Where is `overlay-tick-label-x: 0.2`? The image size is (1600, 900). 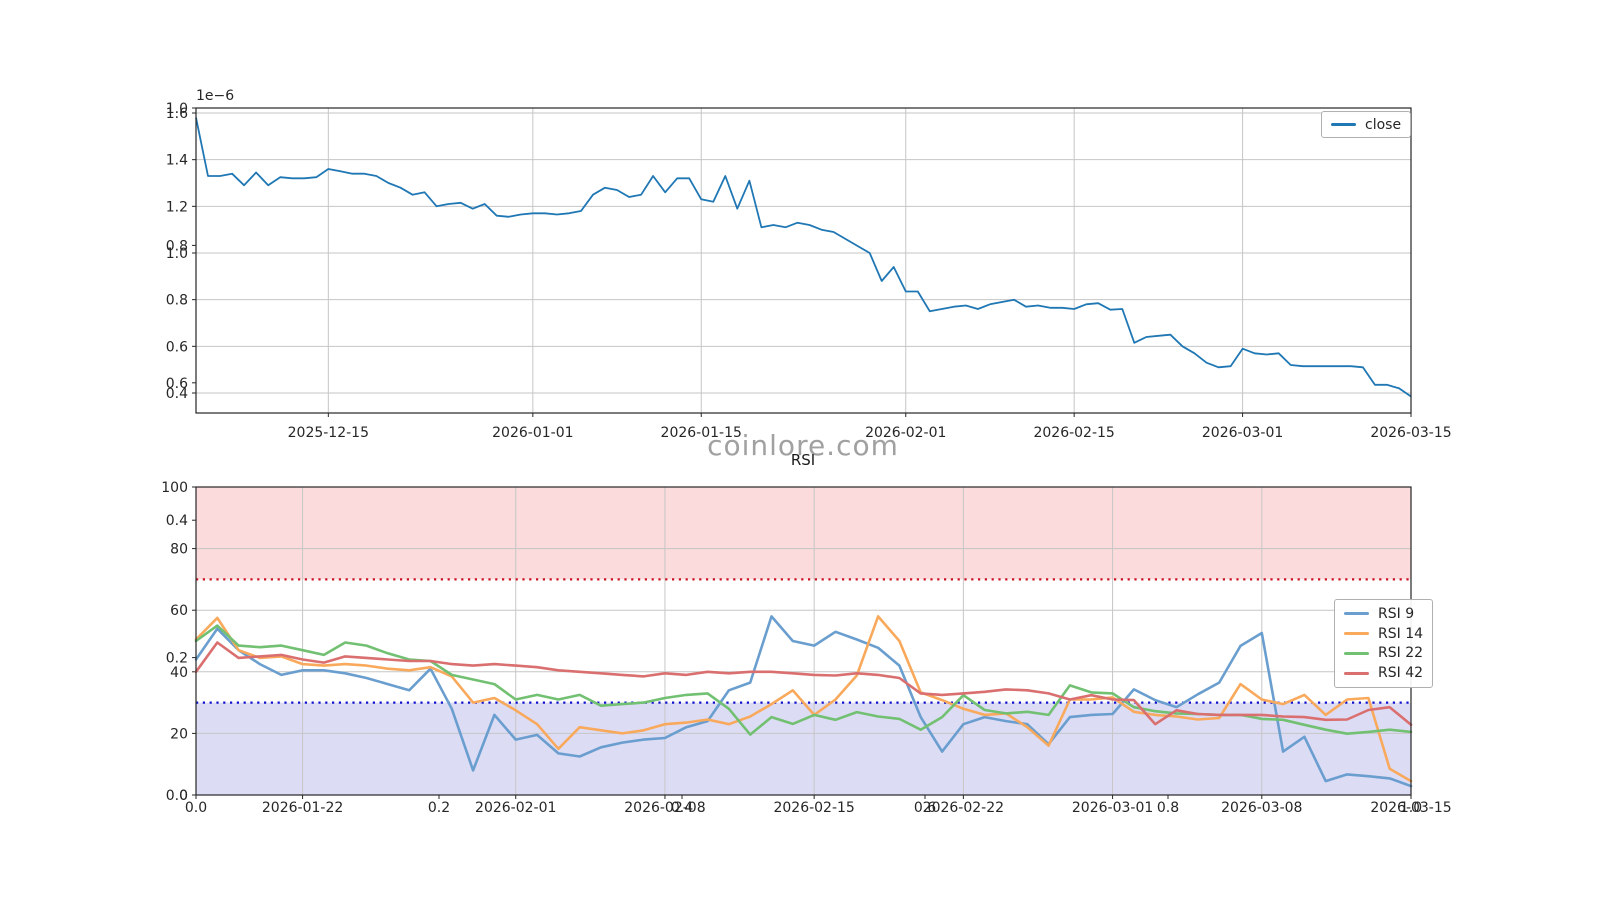
overlay-tick-label-x: 0.2 is located at coordinates (439, 808).